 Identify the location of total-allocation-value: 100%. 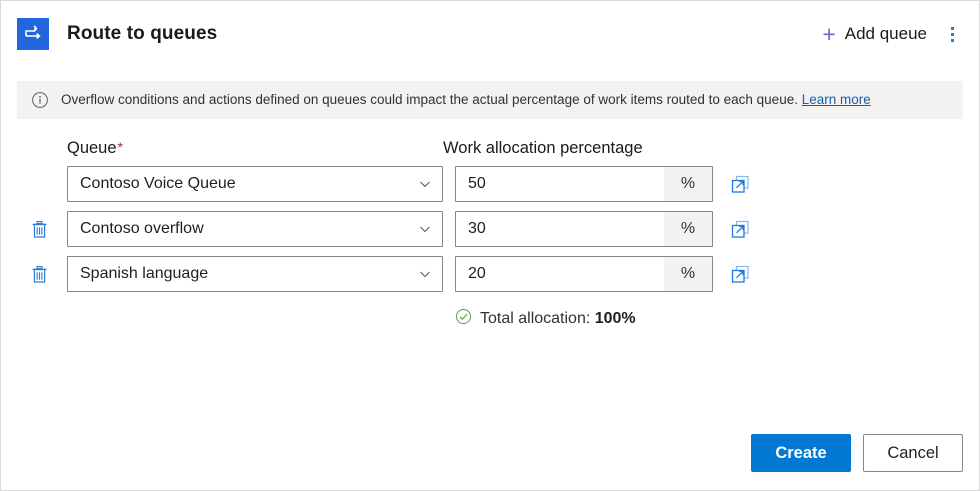
(615, 318).